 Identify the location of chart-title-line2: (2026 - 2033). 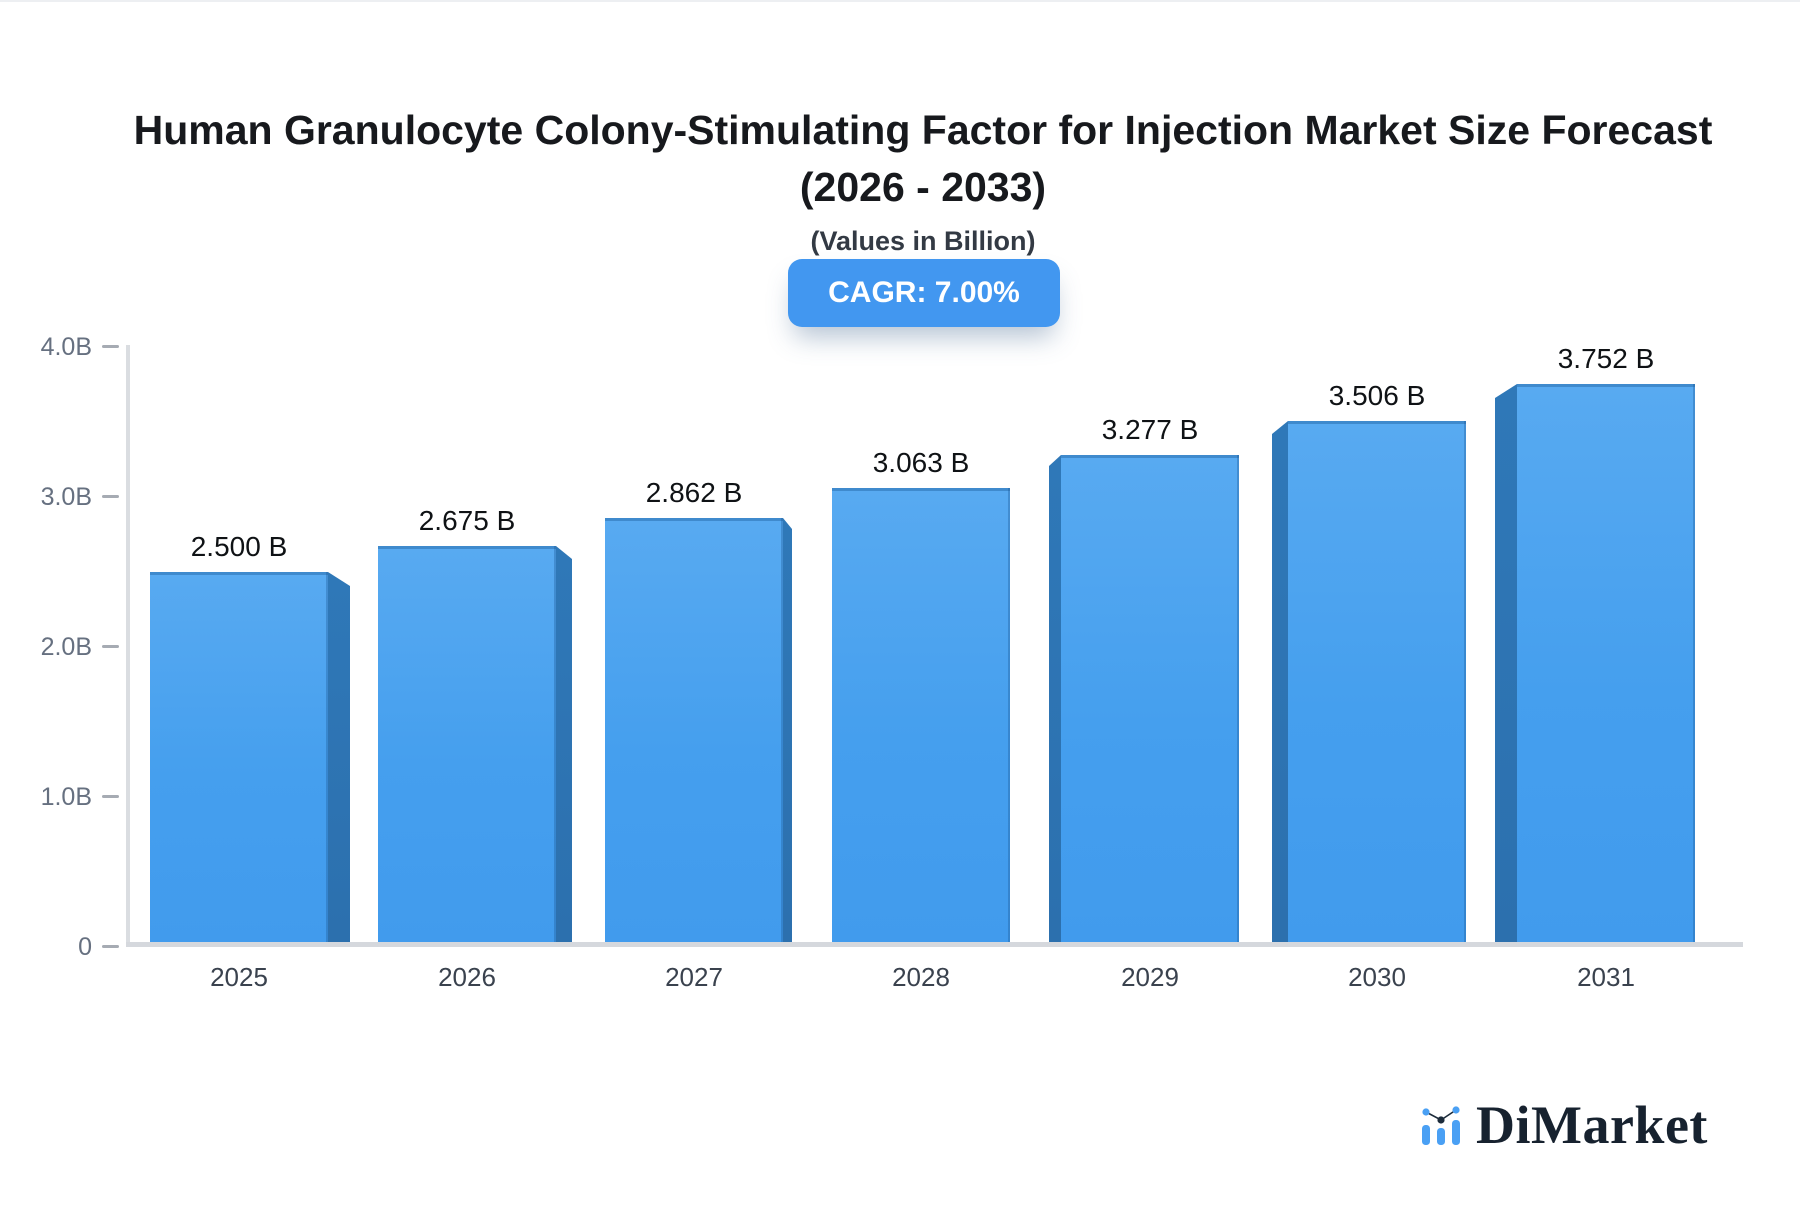
(923, 186).